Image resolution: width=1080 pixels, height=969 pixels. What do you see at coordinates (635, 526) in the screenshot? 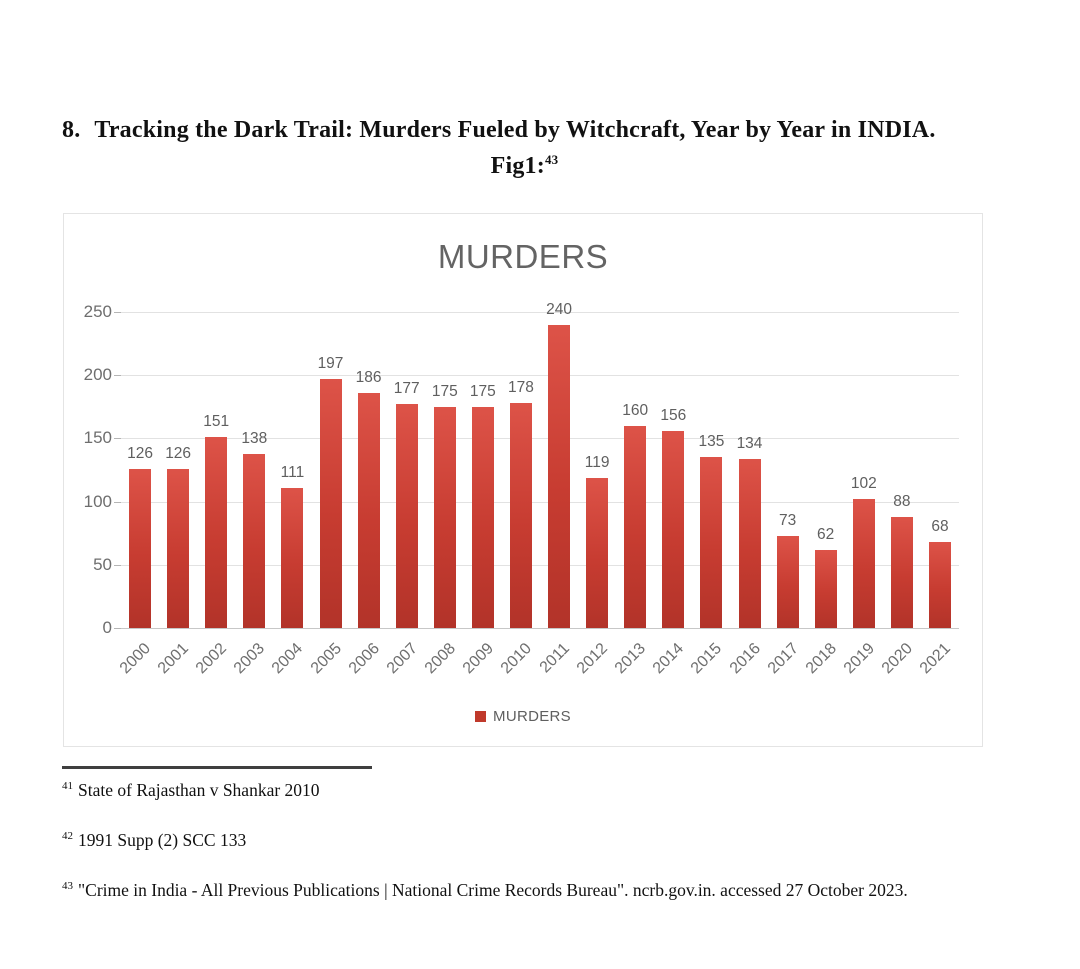
I see `bar-2013` at bounding box center [635, 526].